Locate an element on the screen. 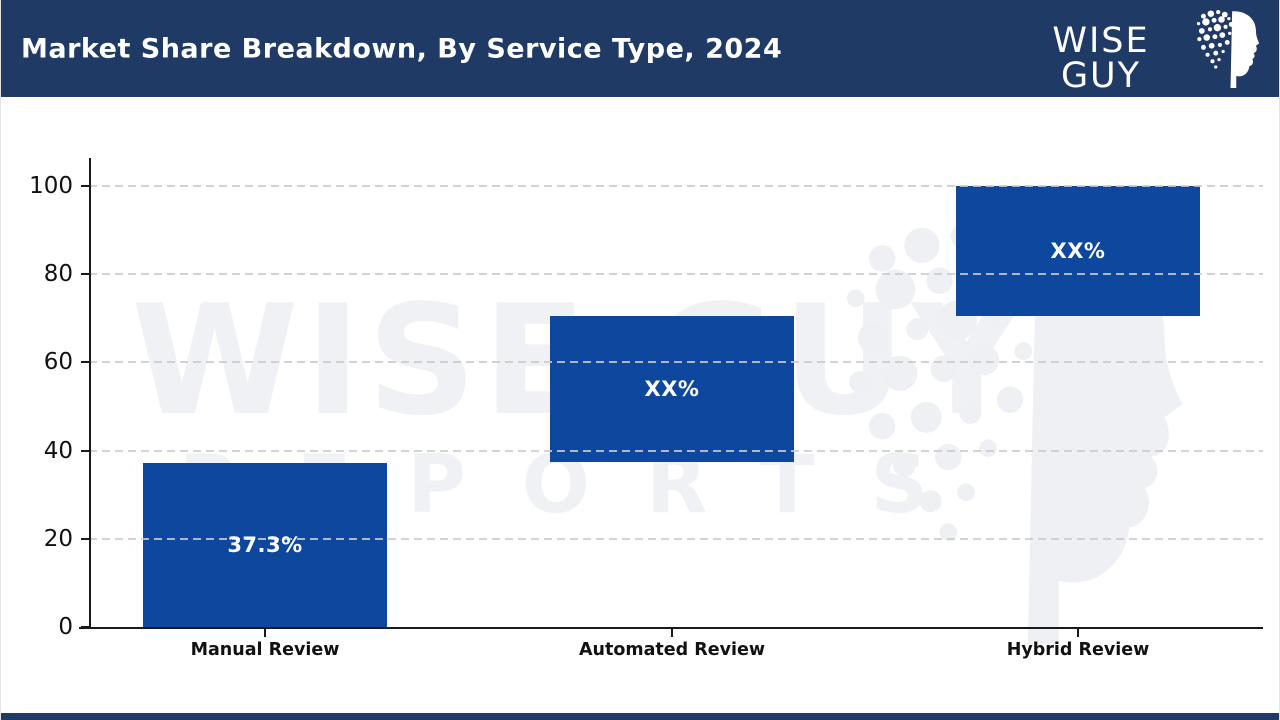 This screenshot has height=720, width=1280. bar-automated-review is located at coordinates (672, 389).